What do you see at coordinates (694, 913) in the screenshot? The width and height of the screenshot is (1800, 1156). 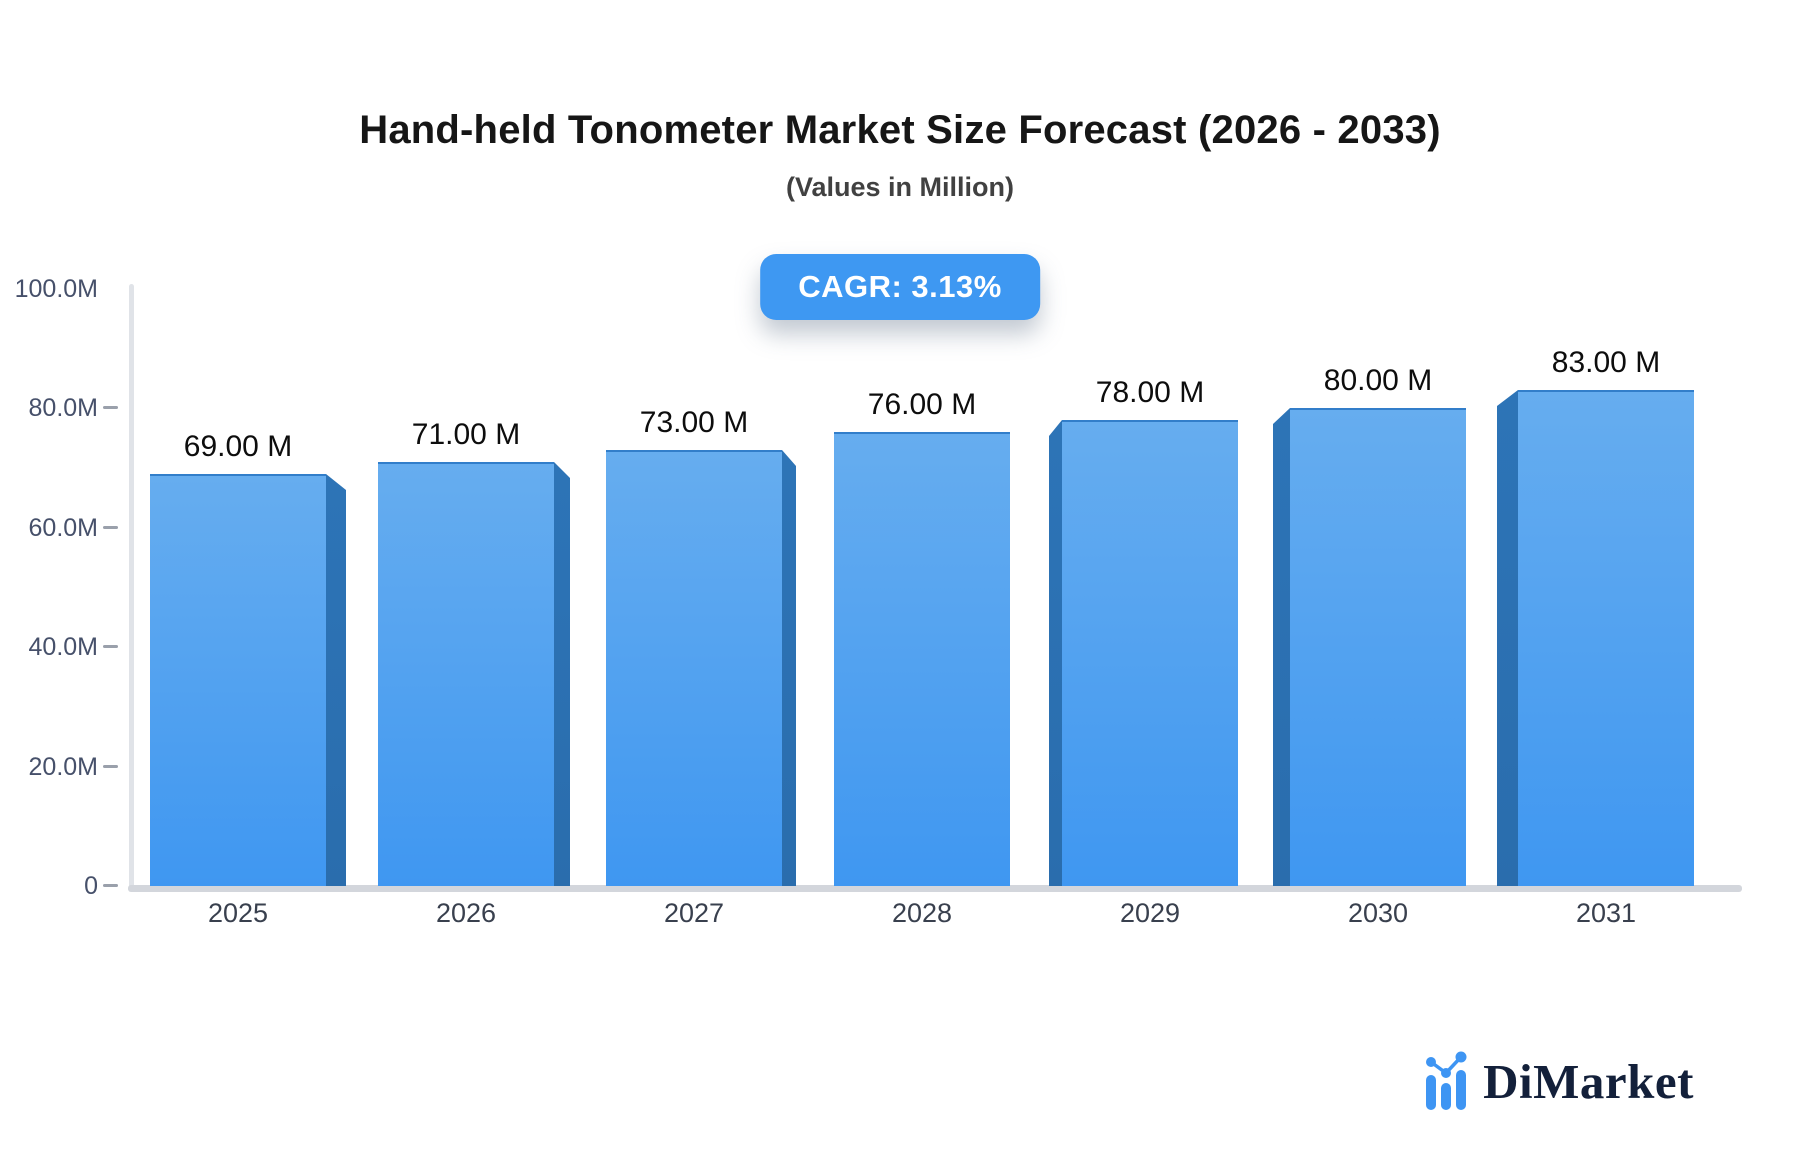 I see `x-axis-label: 2027` at bounding box center [694, 913].